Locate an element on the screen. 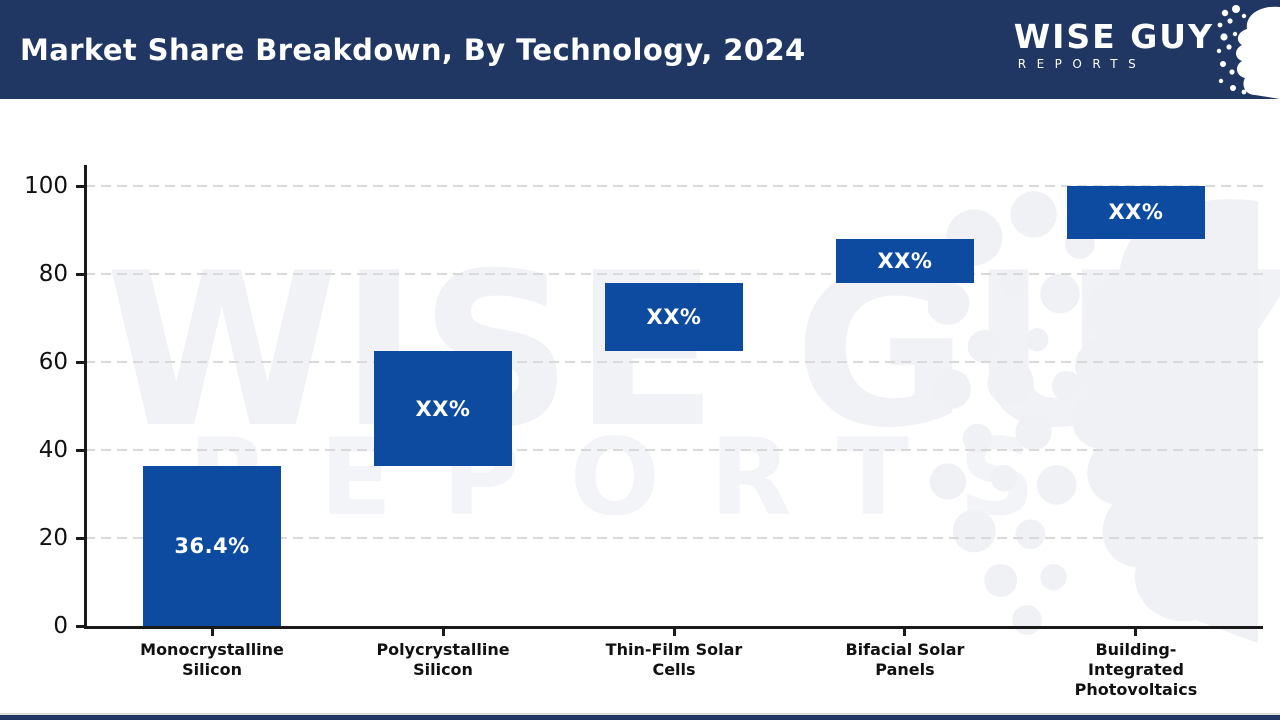 The height and width of the screenshot is (720, 1280). y-axis-tick-label: 80 is located at coordinates (53, 274).